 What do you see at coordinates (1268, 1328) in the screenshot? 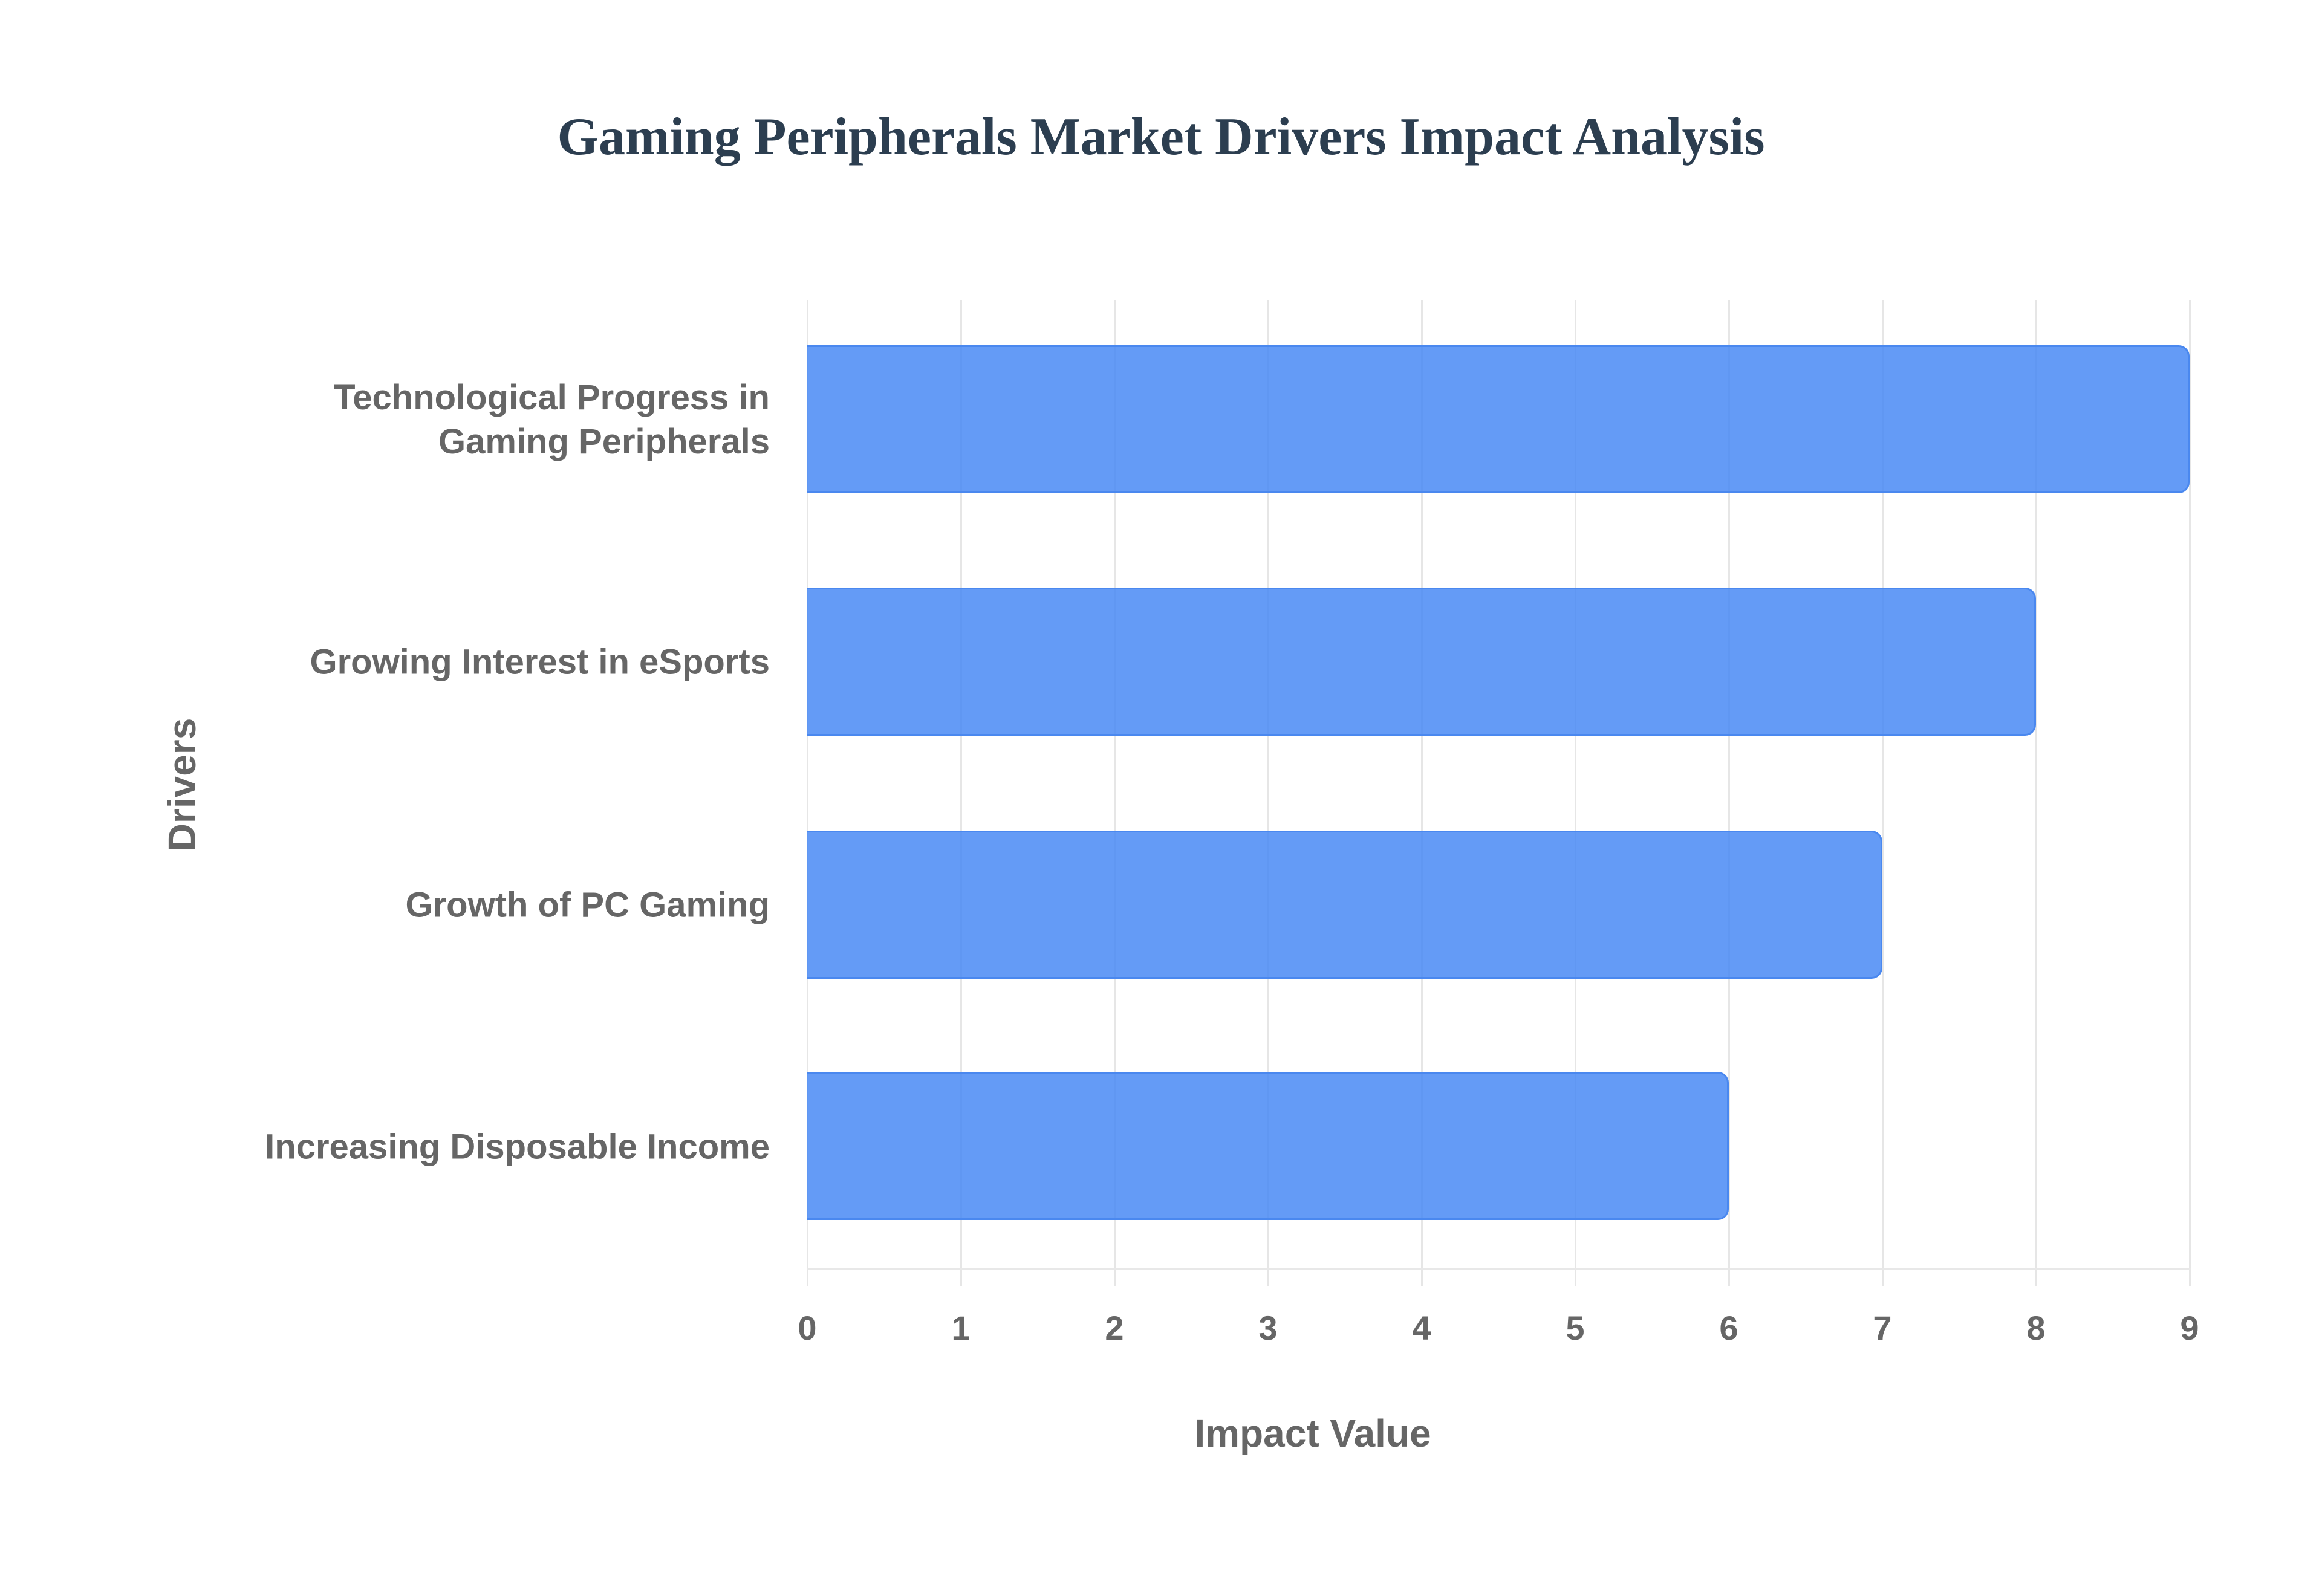
I see `x-tick-label: 3` at bounding box center [1268, 1328].